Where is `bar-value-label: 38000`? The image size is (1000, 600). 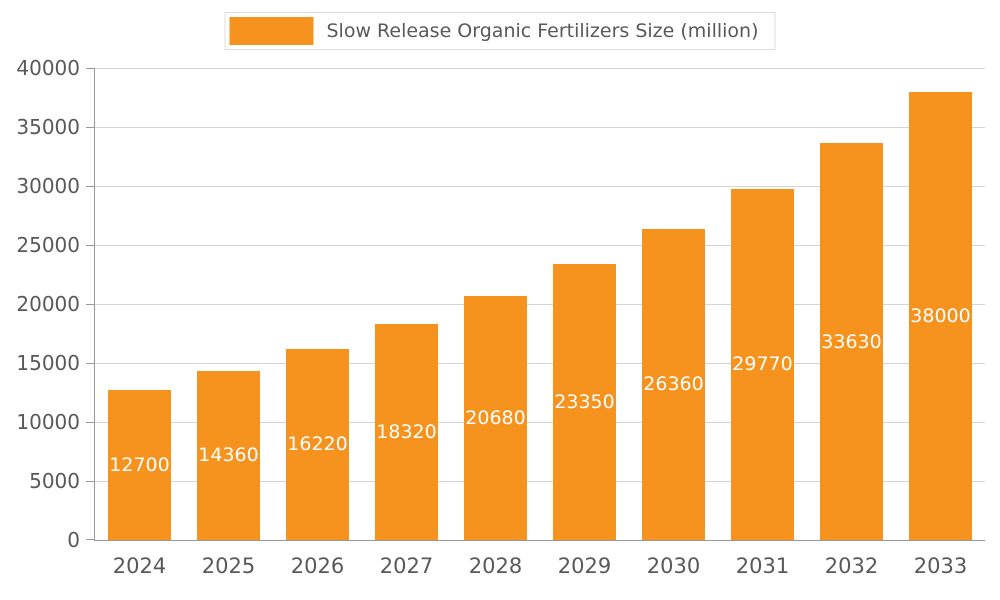
bar-value-label: 38000 is located at coordinates (940, 315).